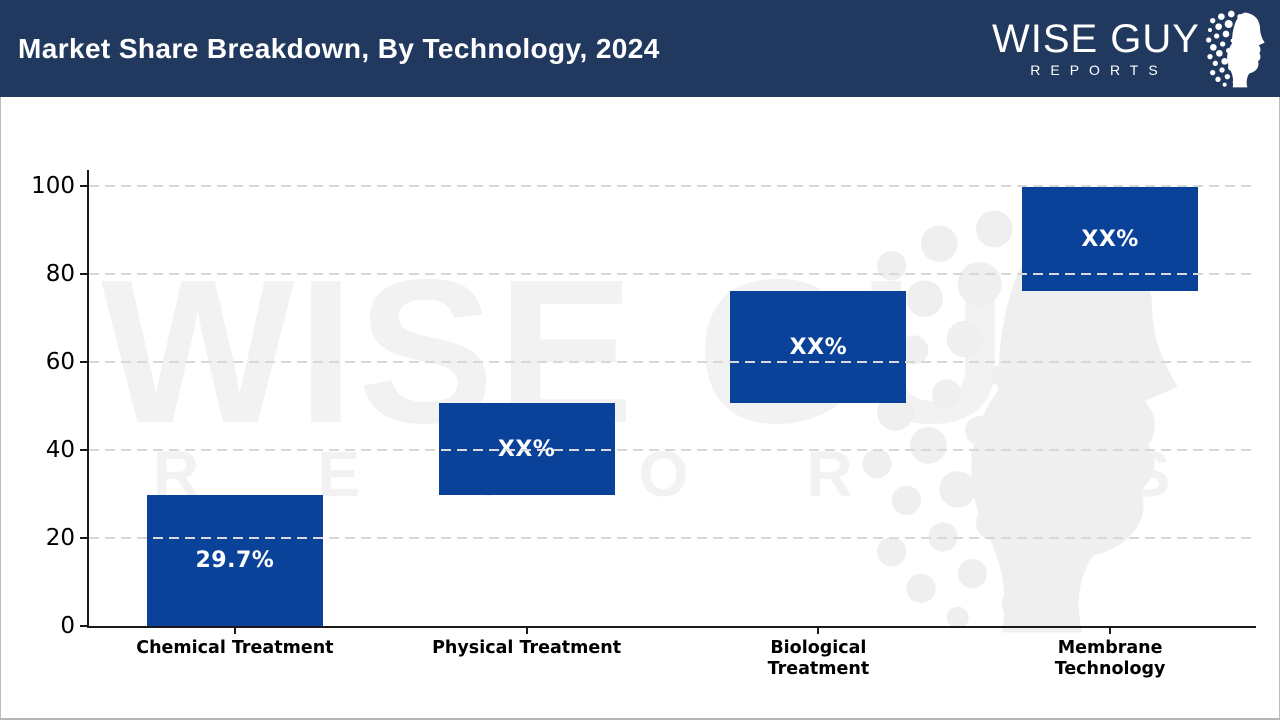 This screenshot has height=720, width=1280. I want to click on bar-value-label: 29.7%, so click(235, 561).